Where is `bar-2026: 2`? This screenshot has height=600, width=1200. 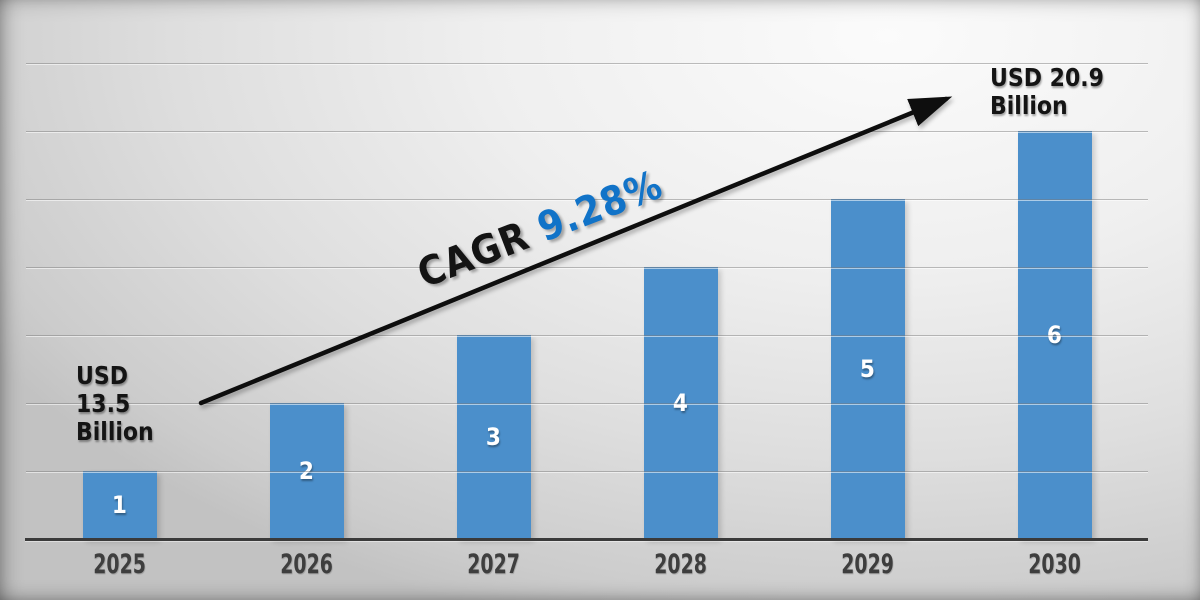
bar-2026: 2 is located at coordinates (306, 471).